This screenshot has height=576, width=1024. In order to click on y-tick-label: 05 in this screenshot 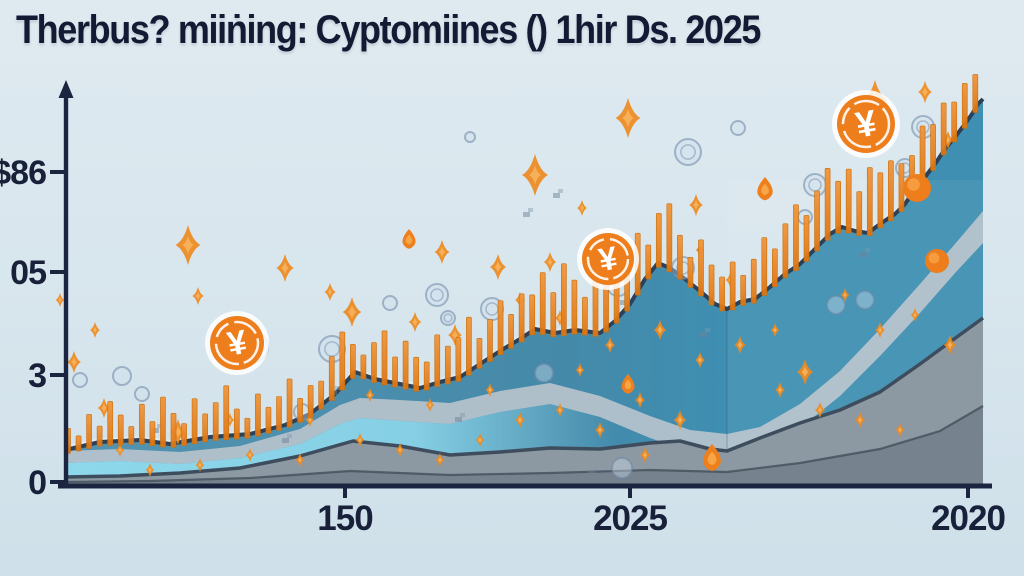, I will do `click(28, 273)`.